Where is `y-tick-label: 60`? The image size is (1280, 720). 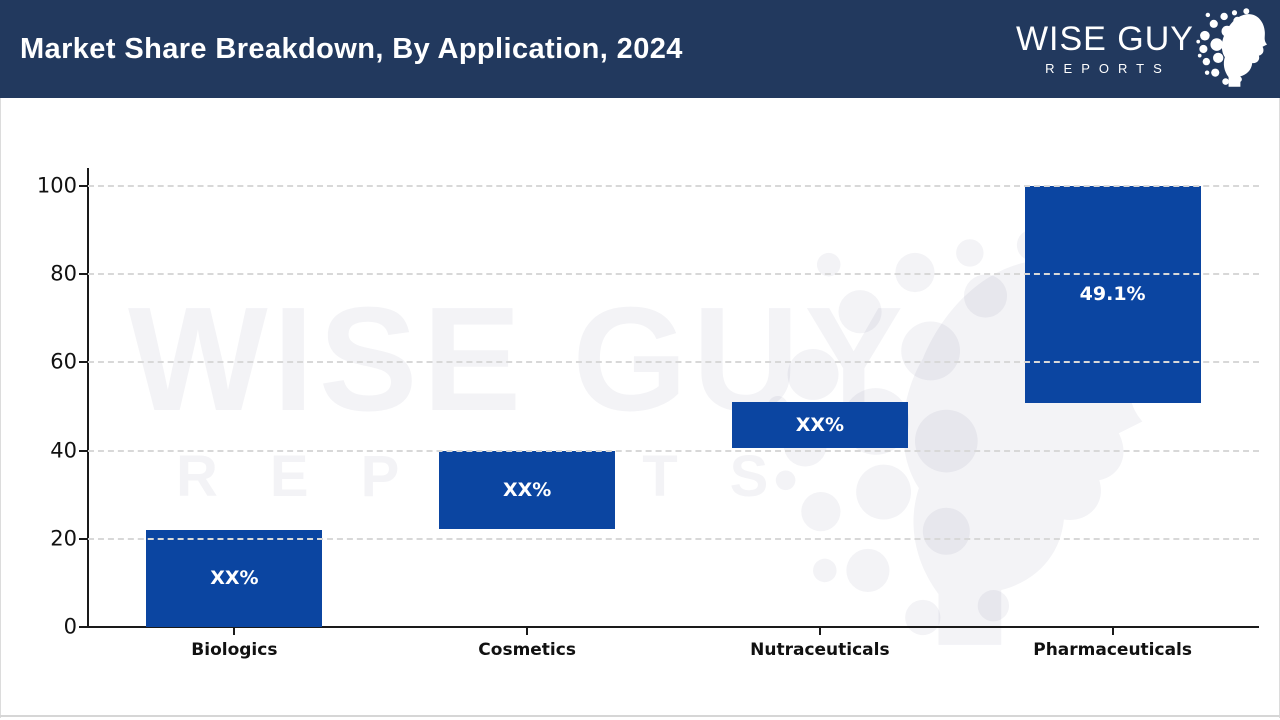 y-tick-label: 60 is located at coordinates (63, 361).